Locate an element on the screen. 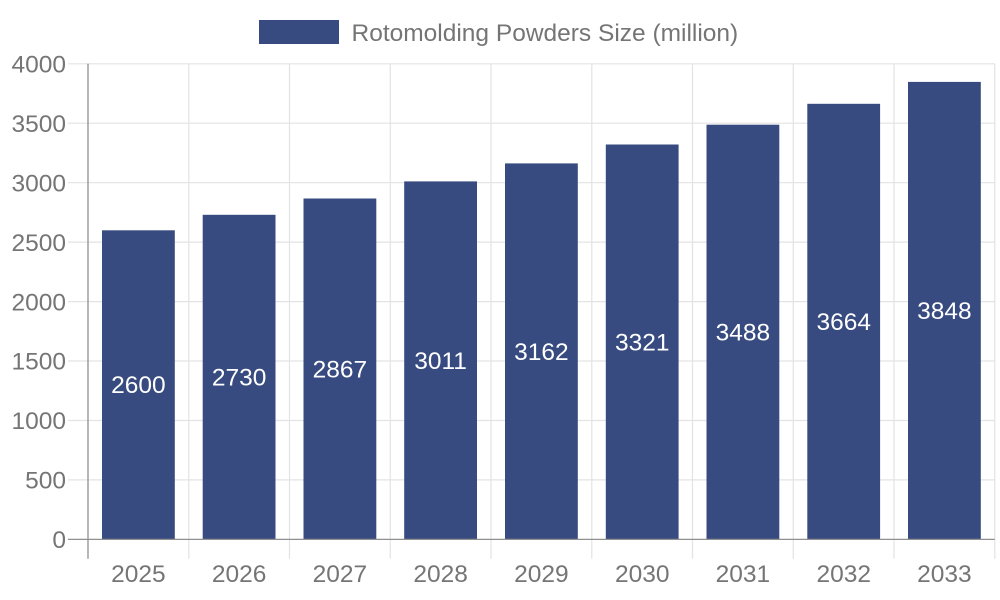 This screenshot has width=1000, height=600. svg-text: 2029 is located at coordinates (541, 574).